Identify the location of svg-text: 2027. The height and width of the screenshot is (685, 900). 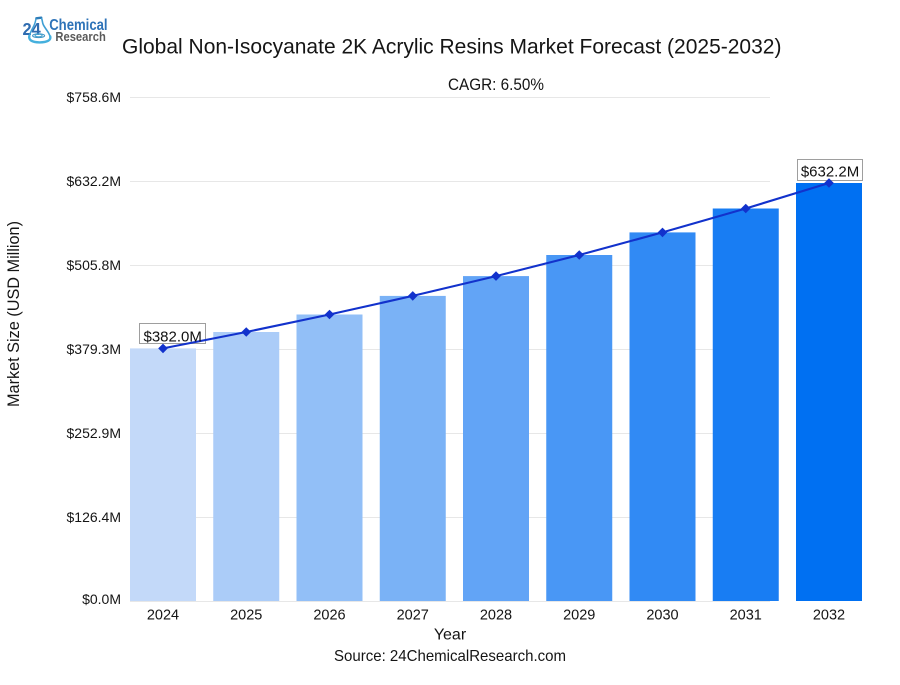
(413, 616).